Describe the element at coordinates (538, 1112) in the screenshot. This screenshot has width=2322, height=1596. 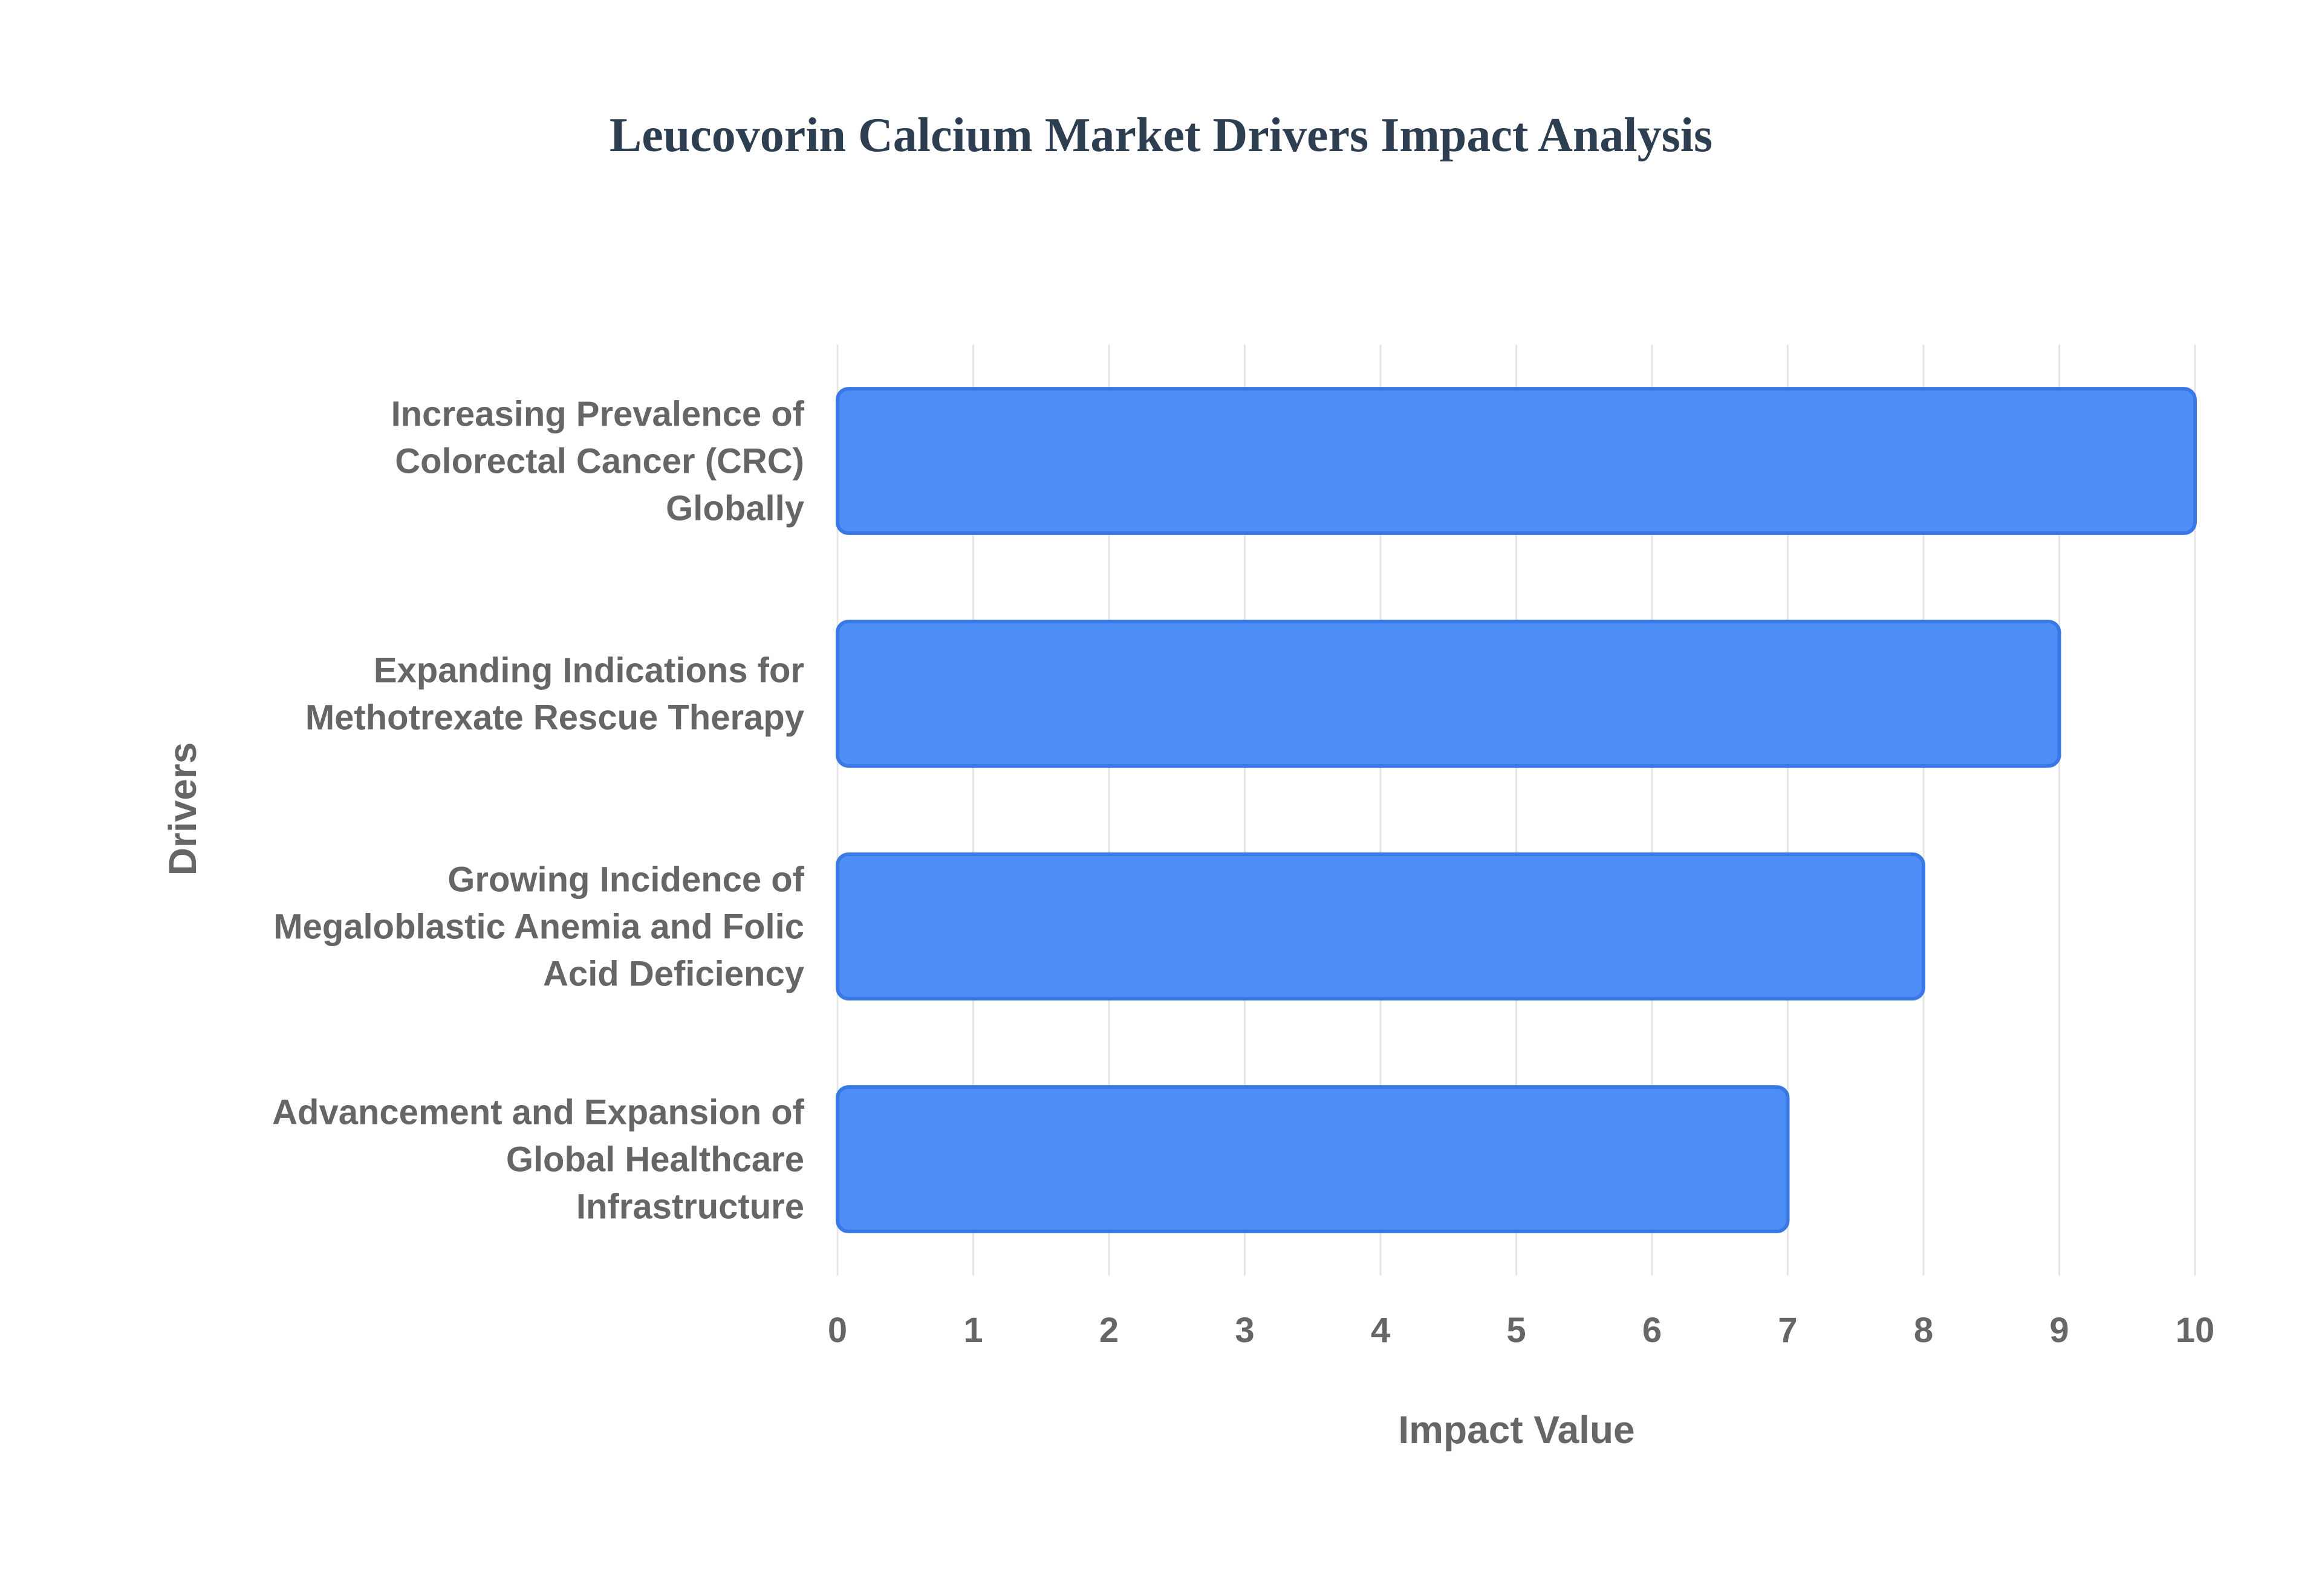
I see `category-label-line: Advancement and Expansion of` at that location.